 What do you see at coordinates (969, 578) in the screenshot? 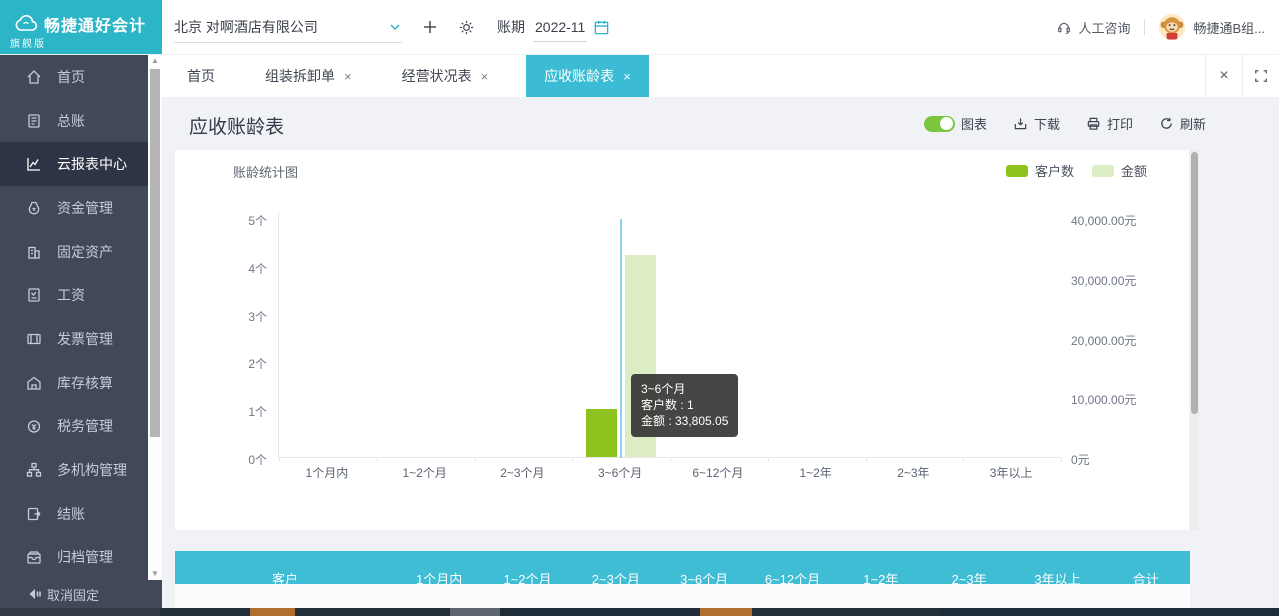
I see `table-header-cell: 2~3年` at bounding box center [969, 578].